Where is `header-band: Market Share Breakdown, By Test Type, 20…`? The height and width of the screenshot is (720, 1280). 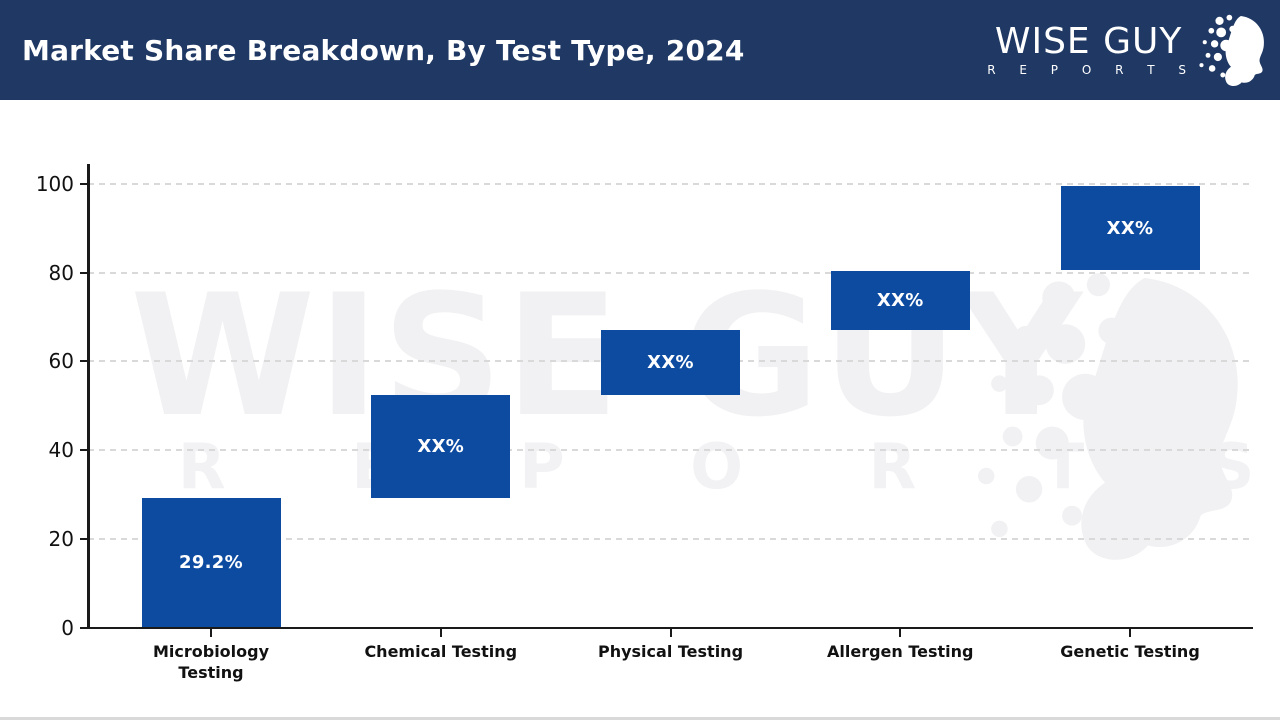
header-band: Market Share Breakdown, By Test Type, 20… is located at coordinates (640, 50).